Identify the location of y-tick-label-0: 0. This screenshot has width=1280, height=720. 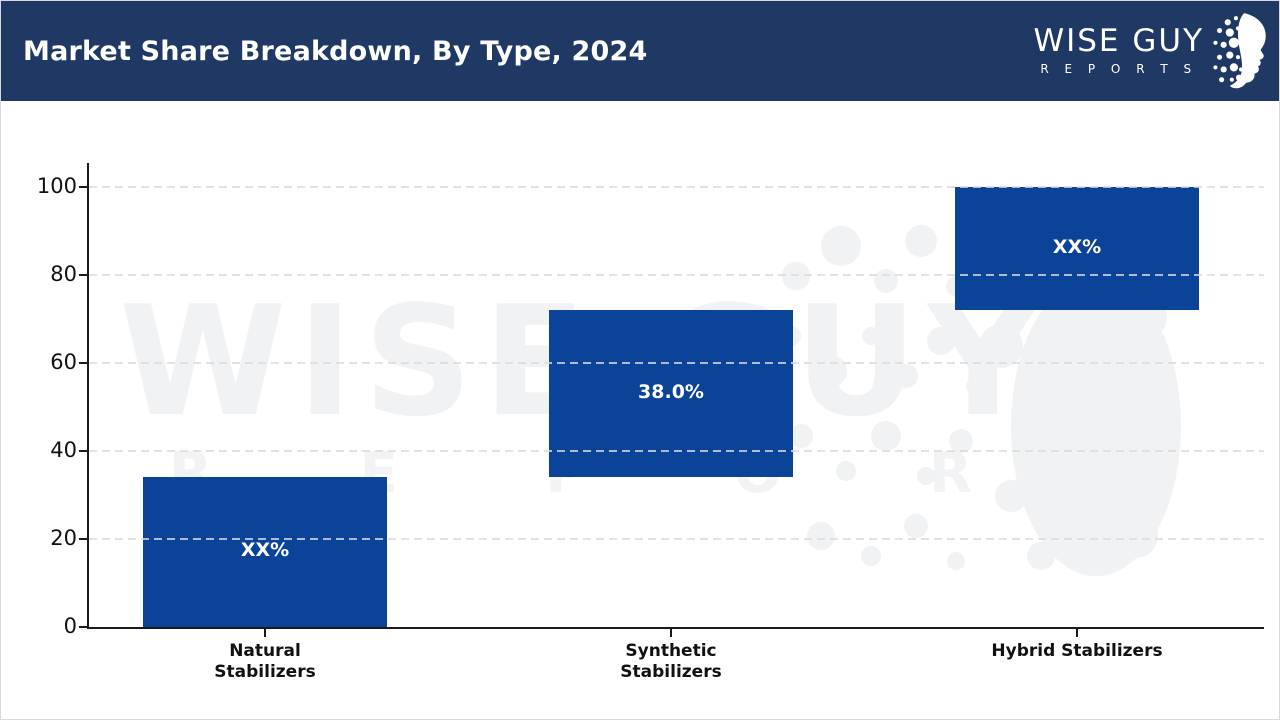
(70, 626).